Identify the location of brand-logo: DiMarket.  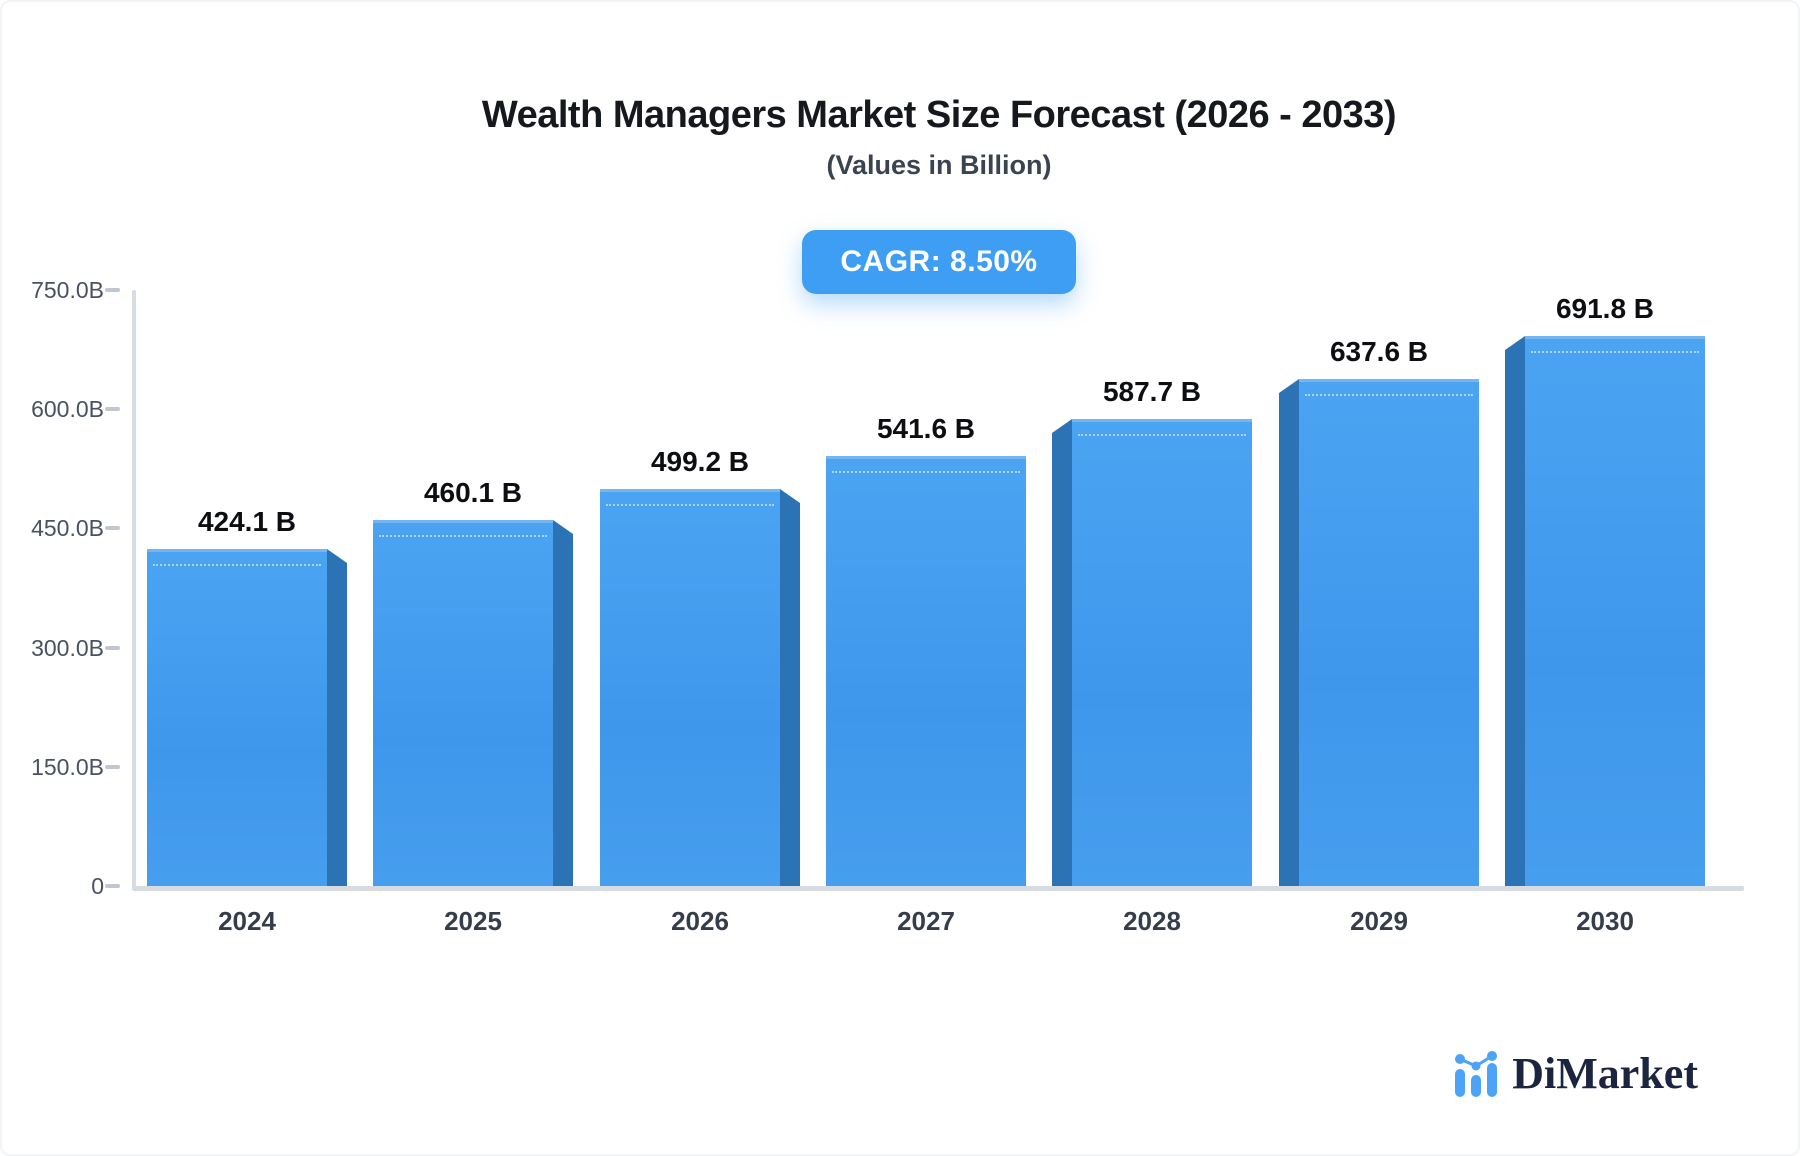
(1575, 1074).